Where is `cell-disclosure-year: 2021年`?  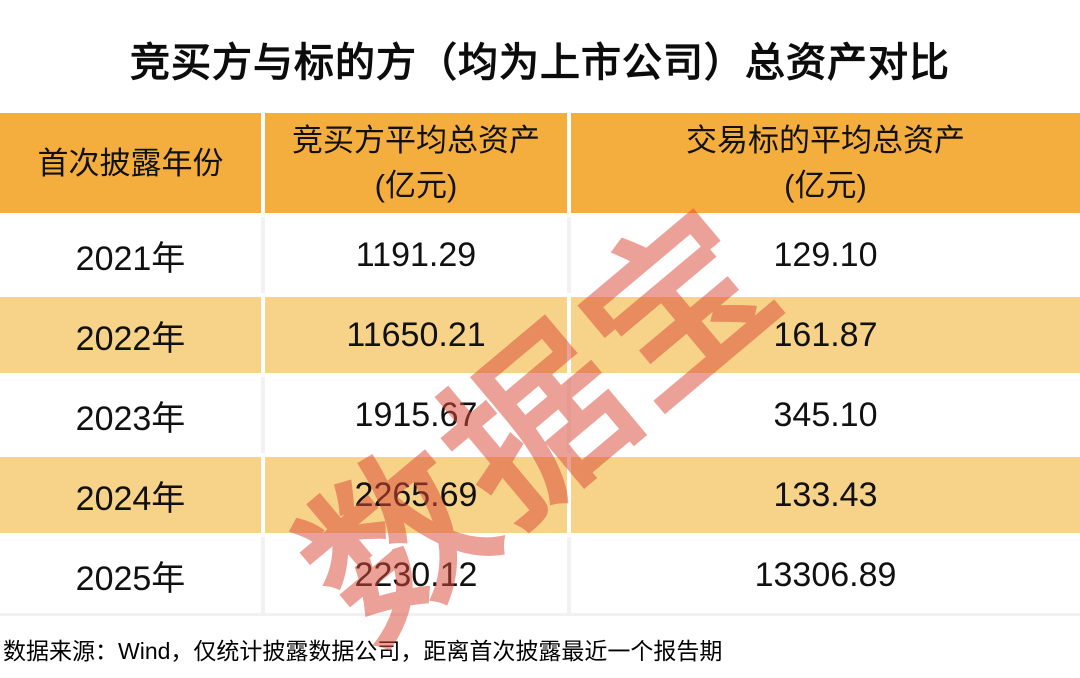
cell-disclosure-year: 2021年 is located at coordinates (130, 255).